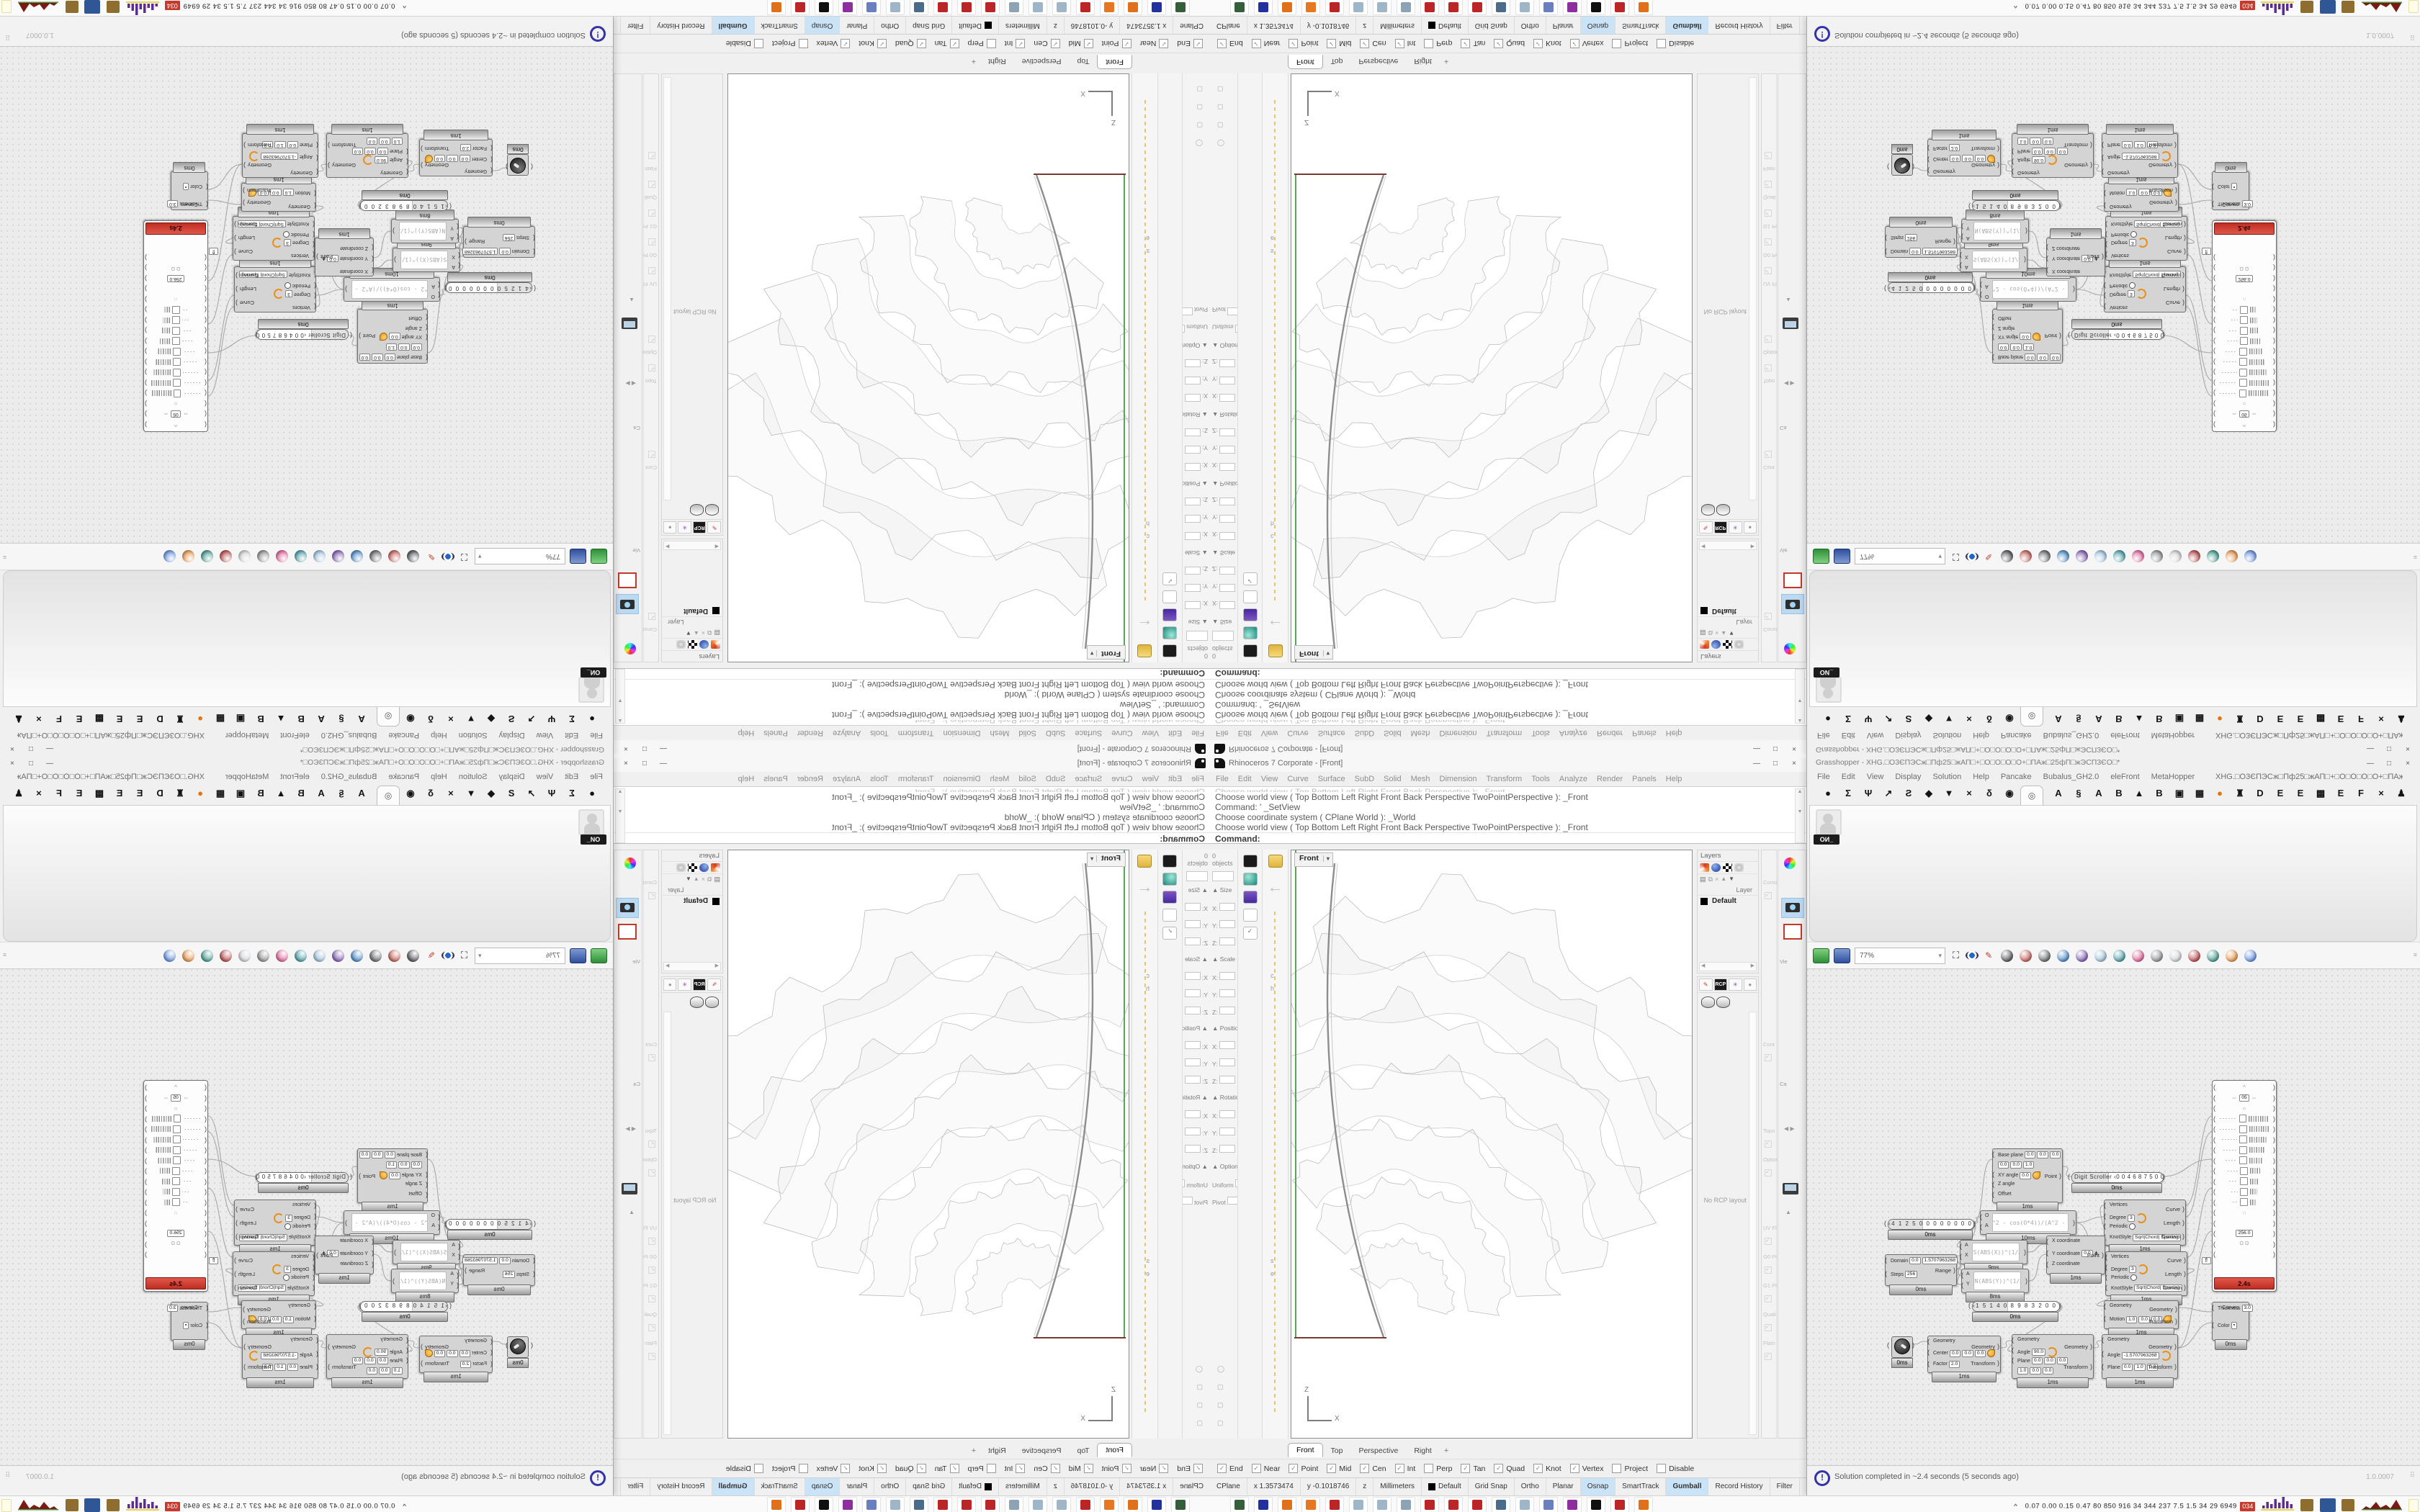 Image resolution: width=2420 pixels, height=1512 pixels. Describe the element at coordinates (810, 733) in the screenshot. I see `rhino-menu-render: Render` at that location.